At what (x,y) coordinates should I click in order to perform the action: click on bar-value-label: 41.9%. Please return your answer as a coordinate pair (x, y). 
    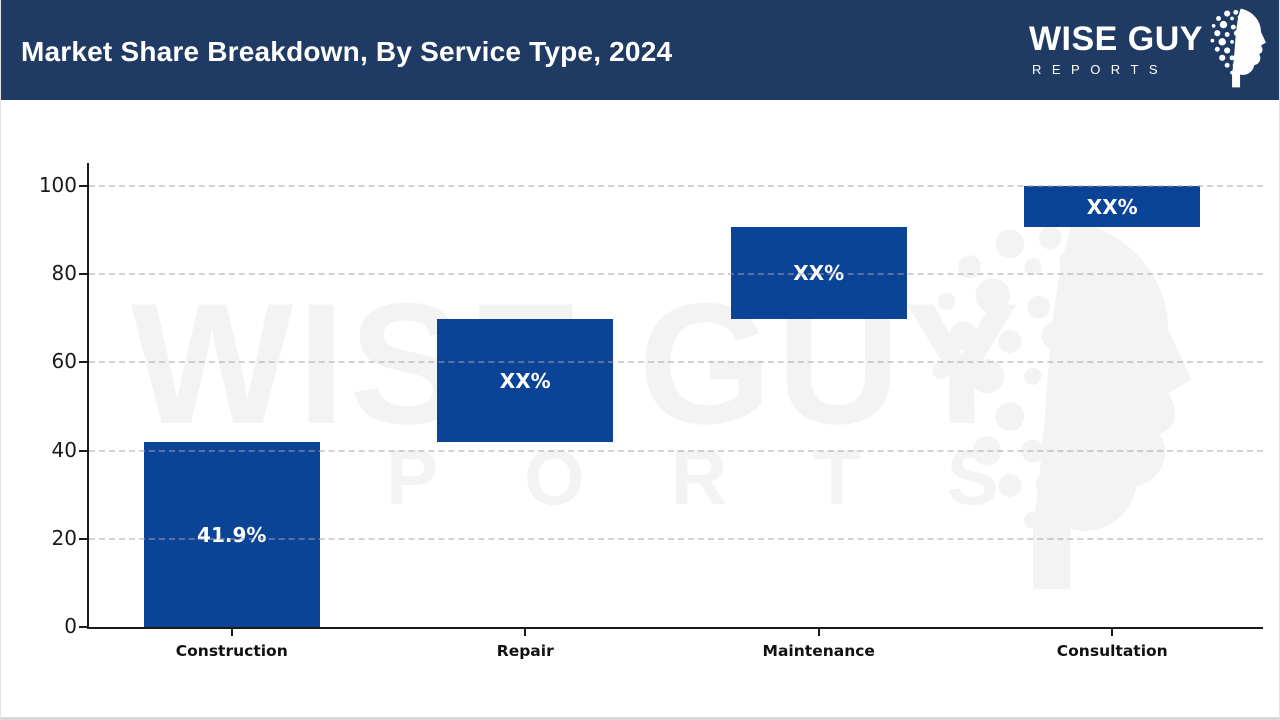
    Looking at the image, I should click on (232, 534).